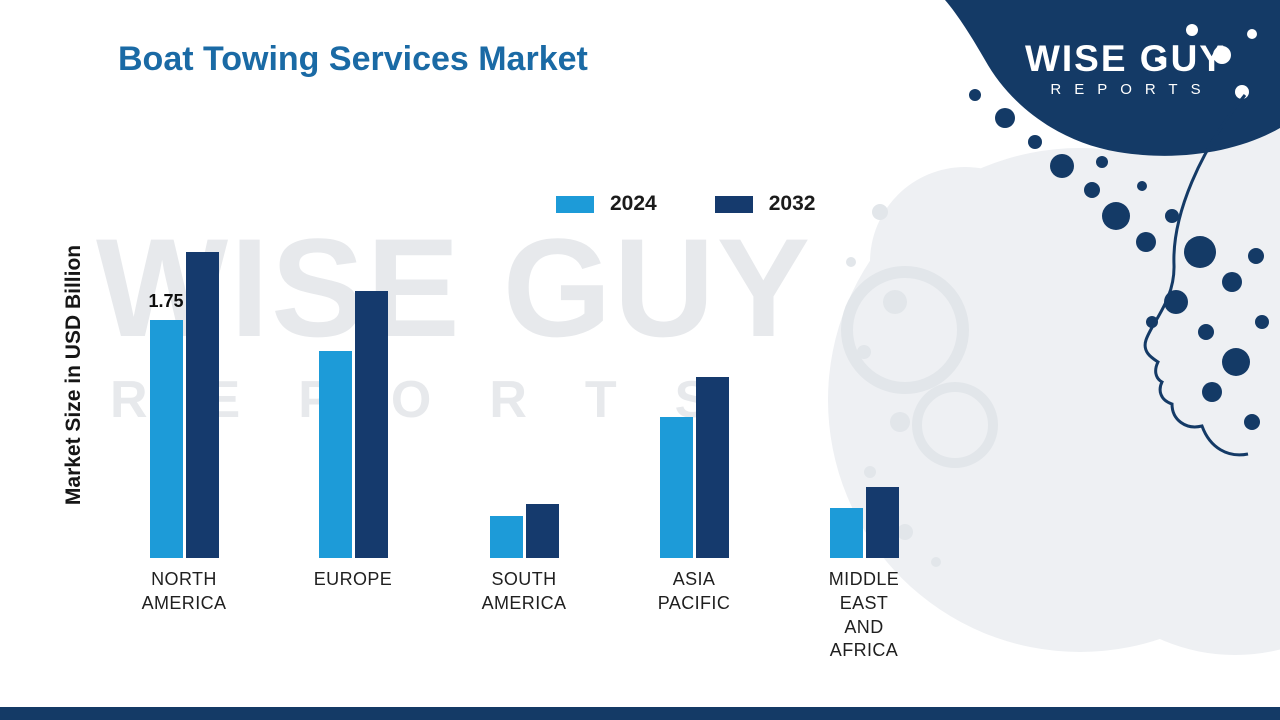  I want to click on y-axis-label: Market Size in USD Billion, so click(73, 375).